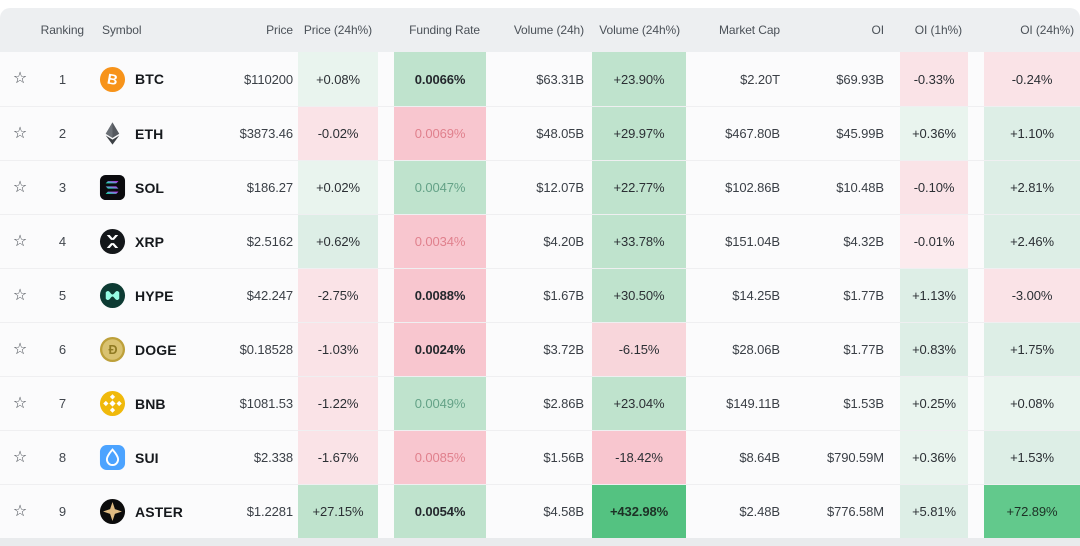 Image resolution: width=1080 pixels, height=546 pixels. Describe the element at coordinates (149, 133) in the screenshot. I see `symbol-cell: ETH` at that location.